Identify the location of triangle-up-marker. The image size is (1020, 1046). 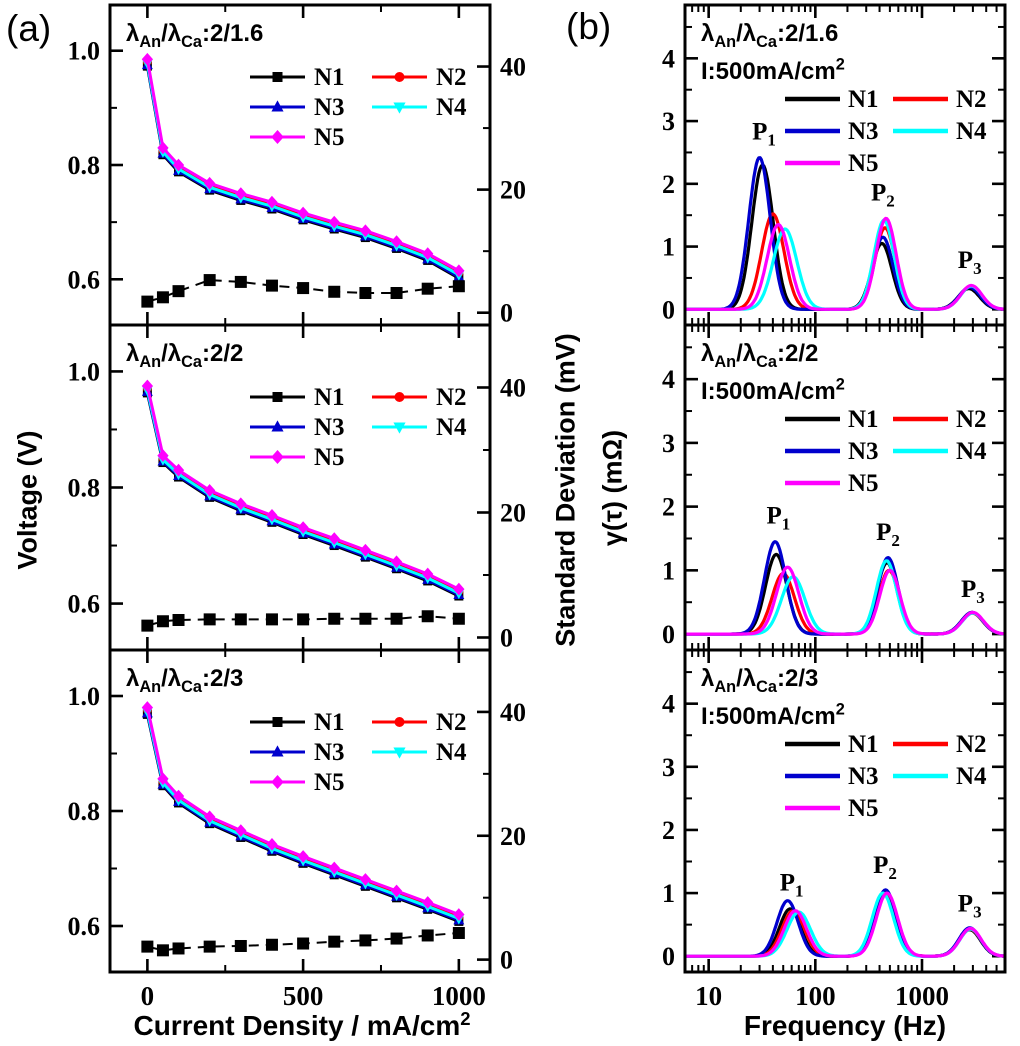
(277, 426).